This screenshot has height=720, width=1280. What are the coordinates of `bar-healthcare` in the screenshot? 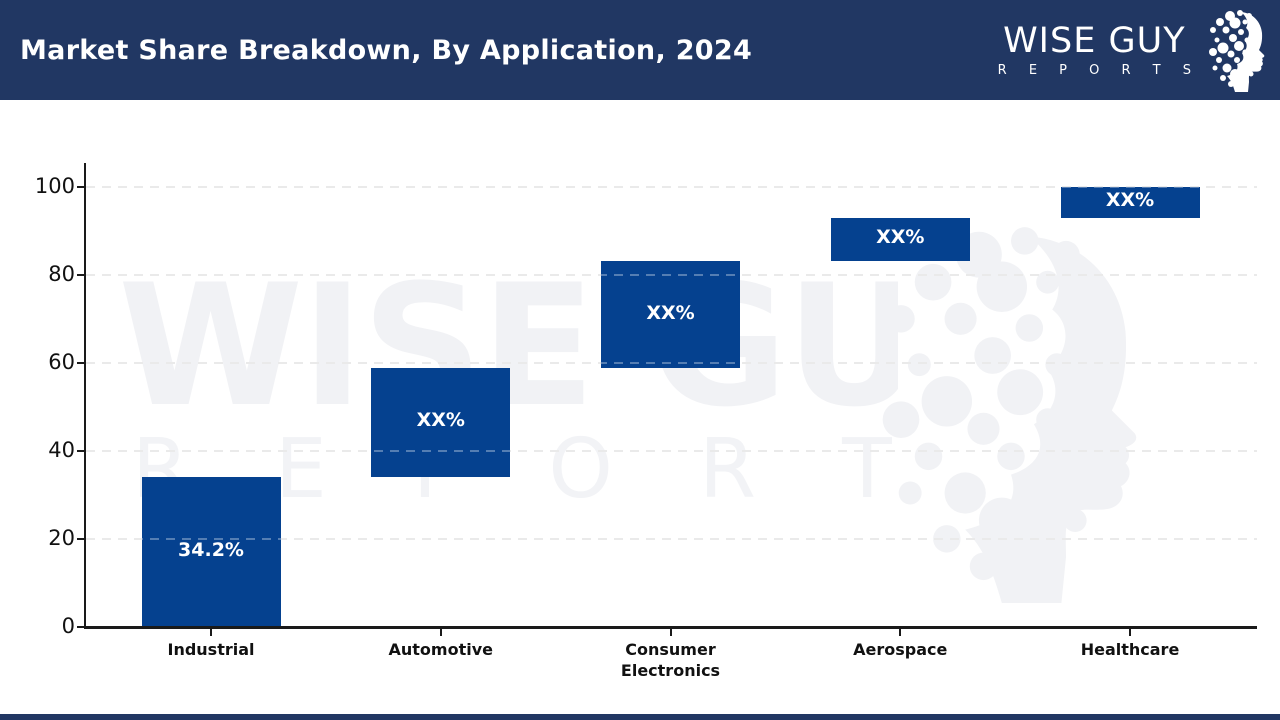 It's located at (1130, 202).